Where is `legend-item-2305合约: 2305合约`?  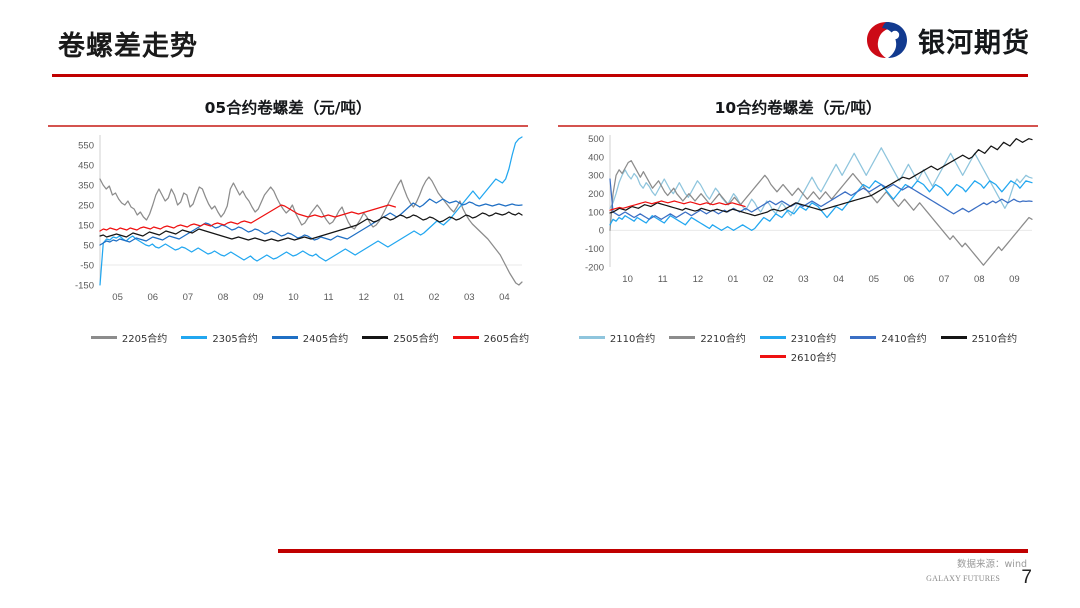
legend-item-2305合约: 2305合约 is located at coordinates (219, 337).